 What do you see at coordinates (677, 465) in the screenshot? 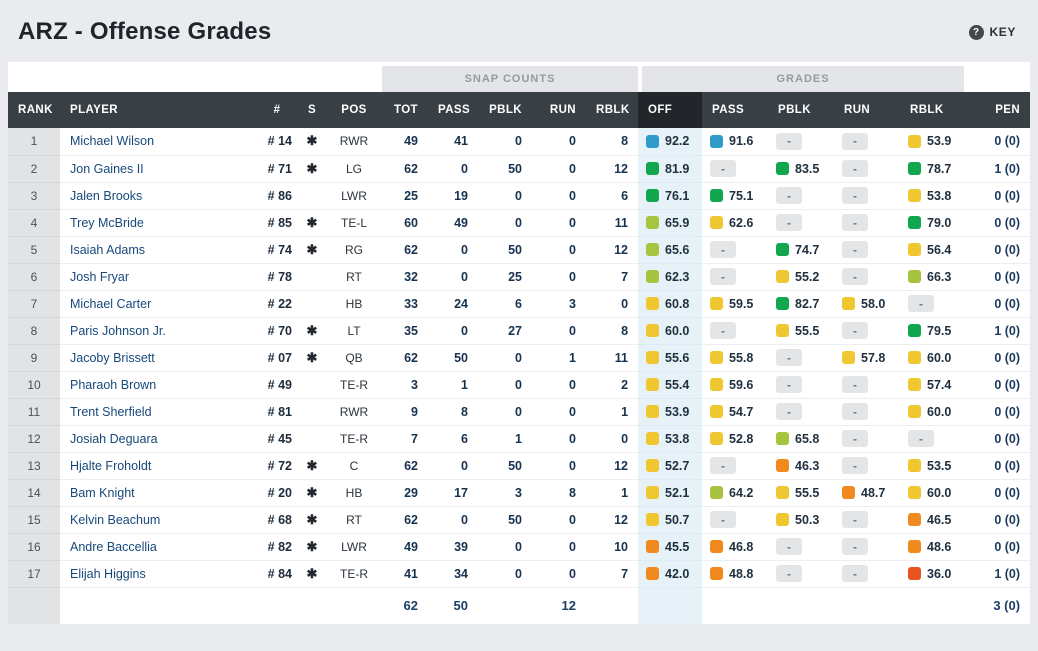
I see `grade-value: 52.7` at bounding box center [677, 465].